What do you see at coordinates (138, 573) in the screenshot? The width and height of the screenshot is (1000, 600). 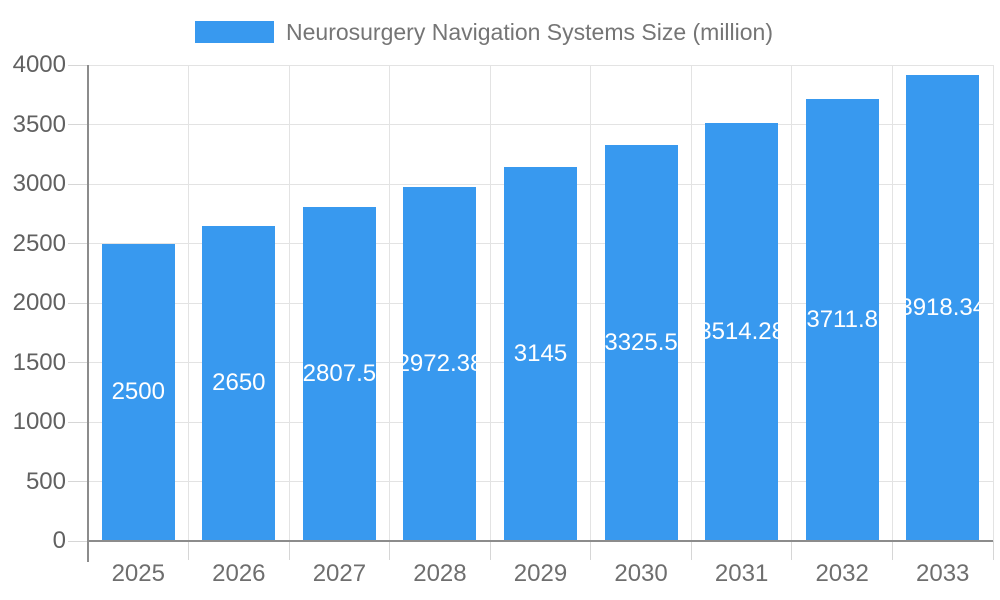 I see `x-axis-label: 2025` at bounding box center [138, 573].